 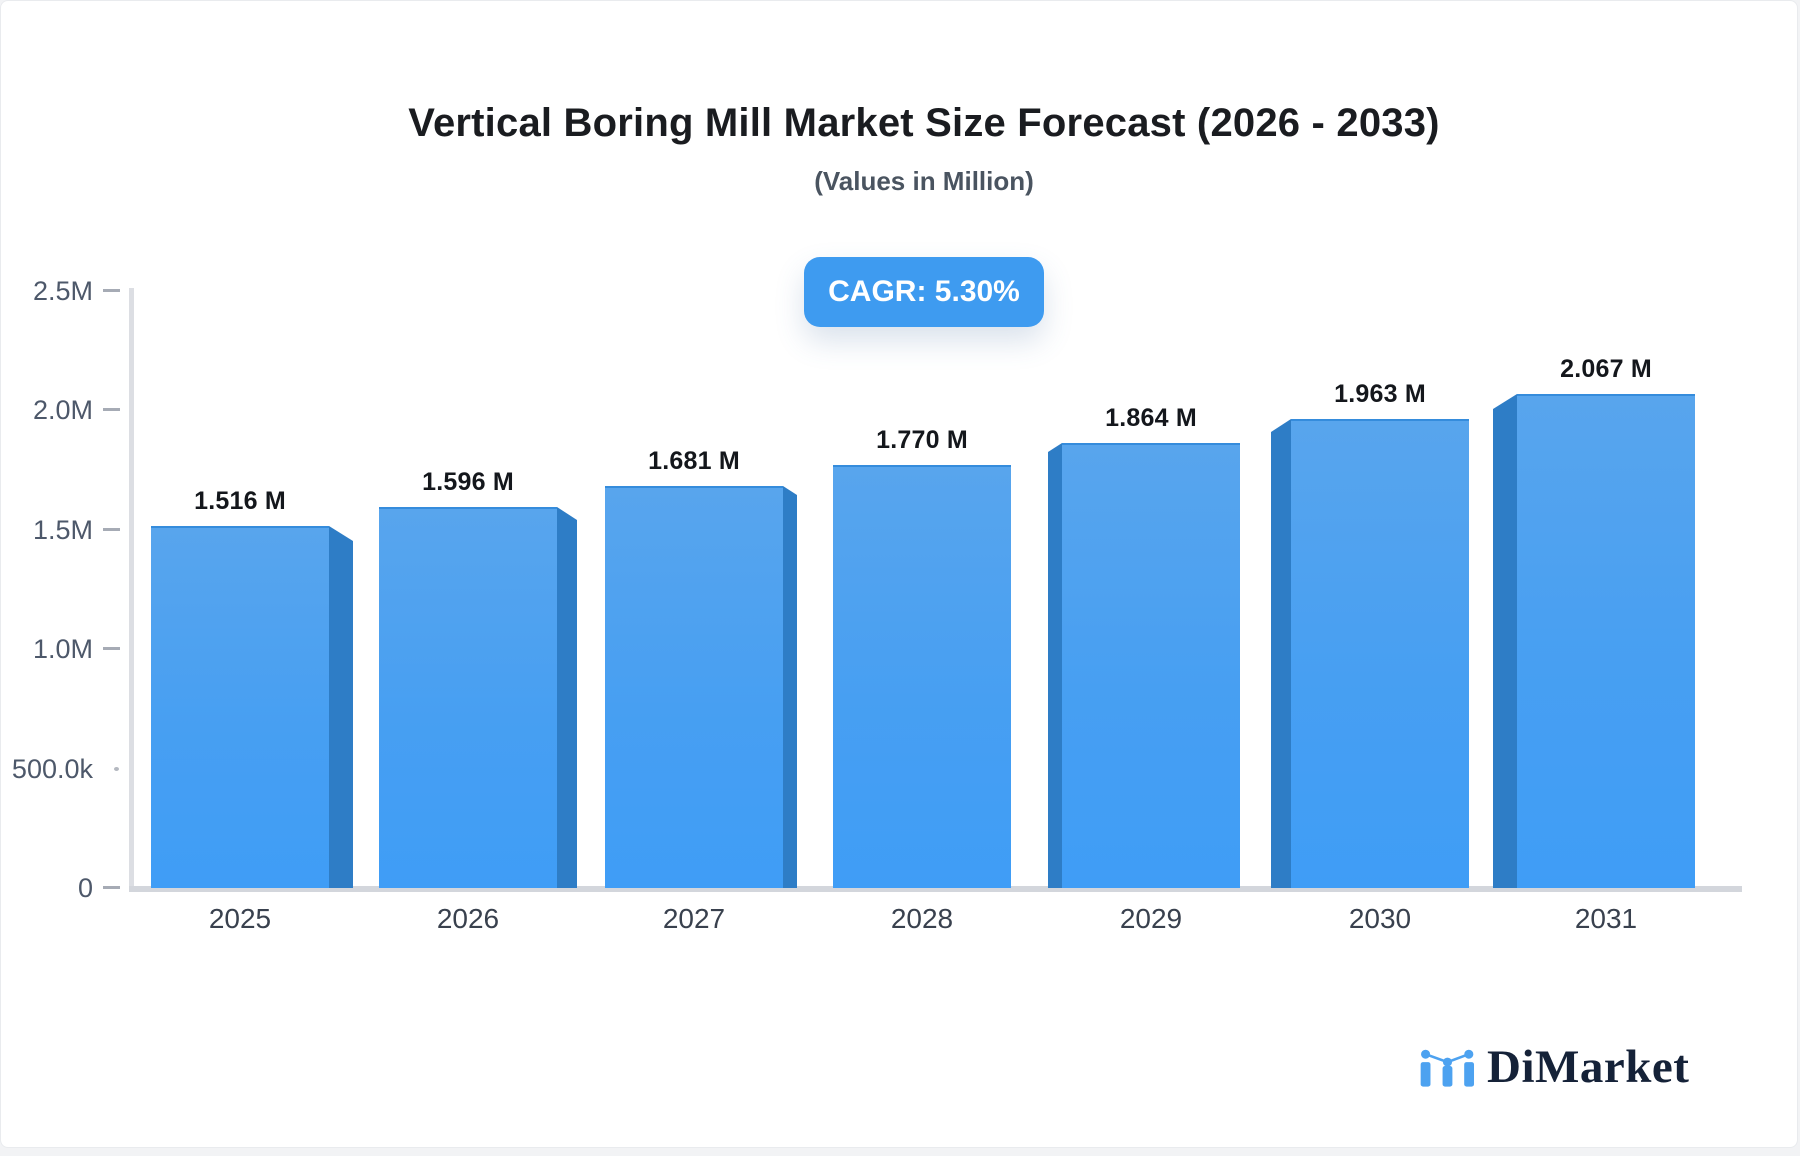 What do you see at coordinates (1447, 1068) in the screenshot?
I see `bar-chart-icon` at bounding box center [1447, 1068].